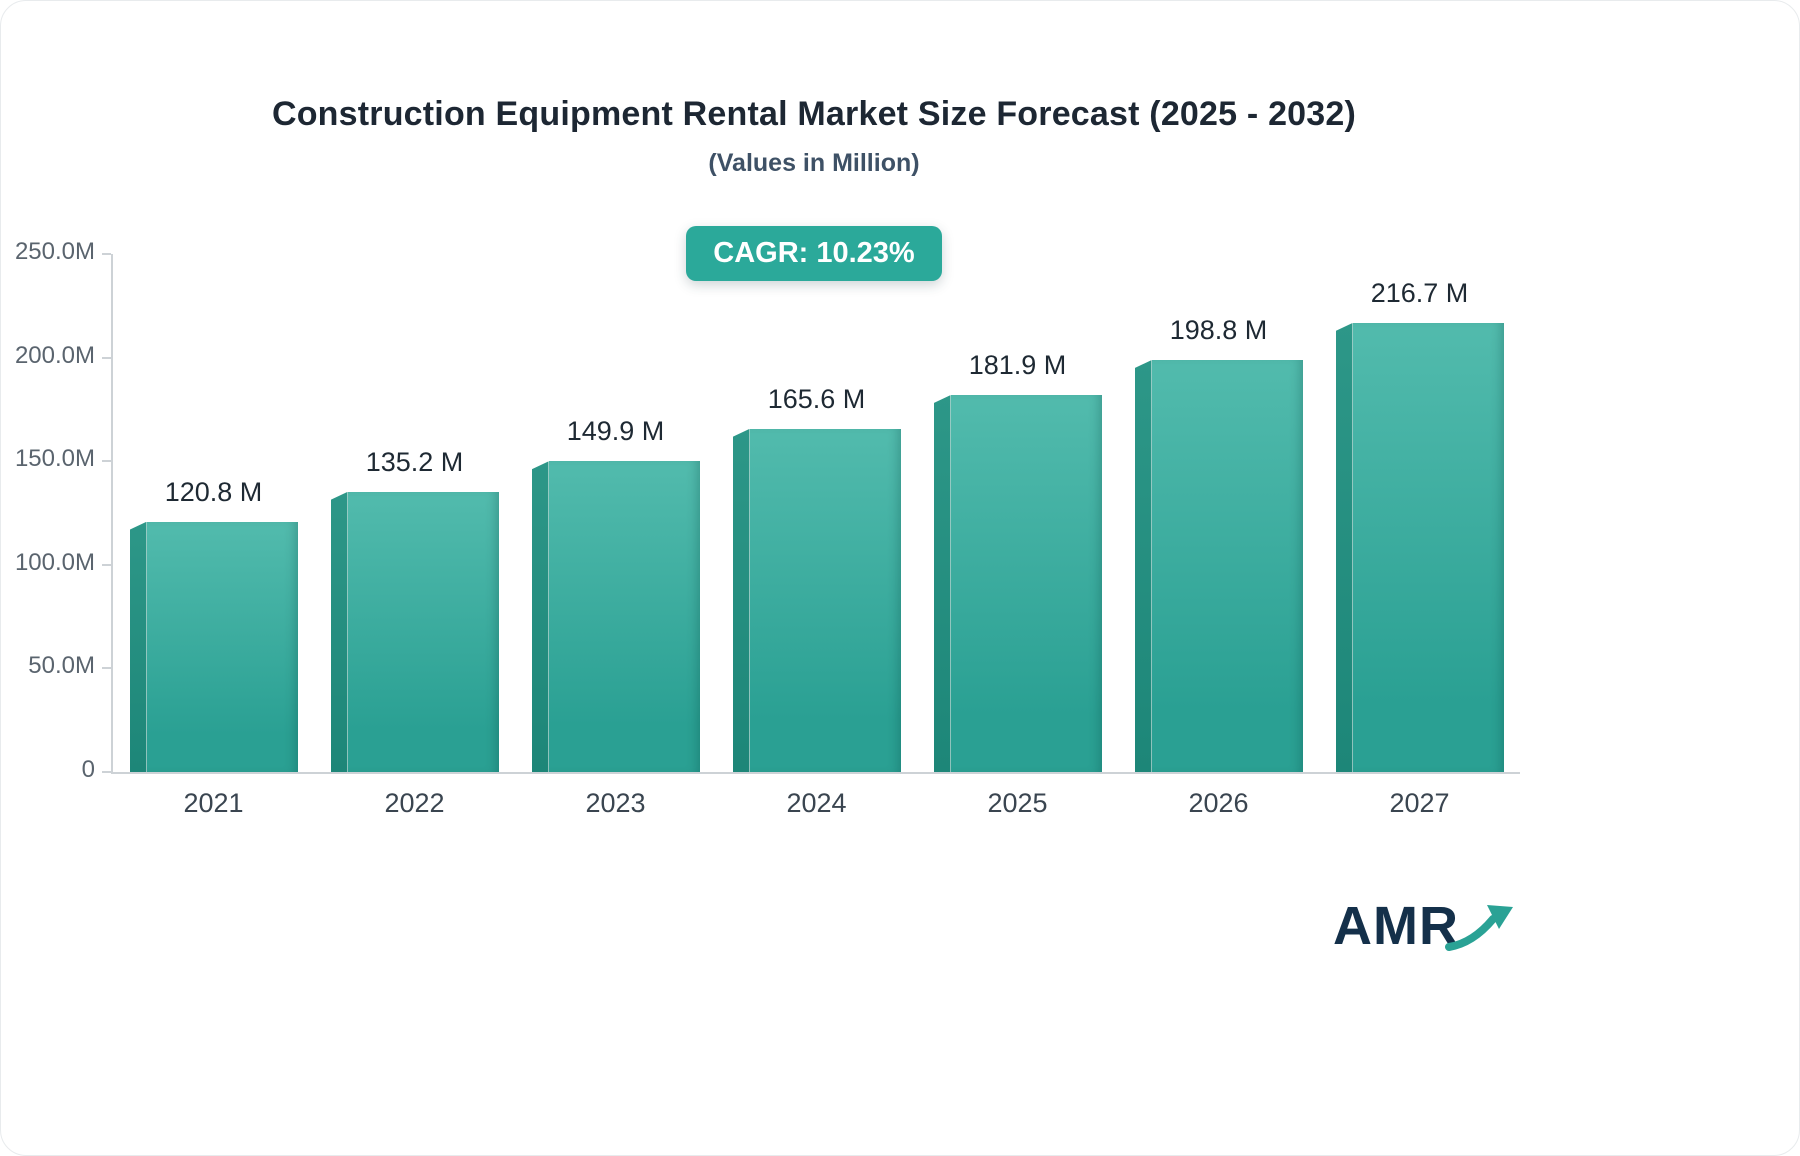 The image size is (1800, 1156). Describe the element at coordinates (1017, 365) in the screenshot. I see `bar-value-label: 181.9 M` at that location.